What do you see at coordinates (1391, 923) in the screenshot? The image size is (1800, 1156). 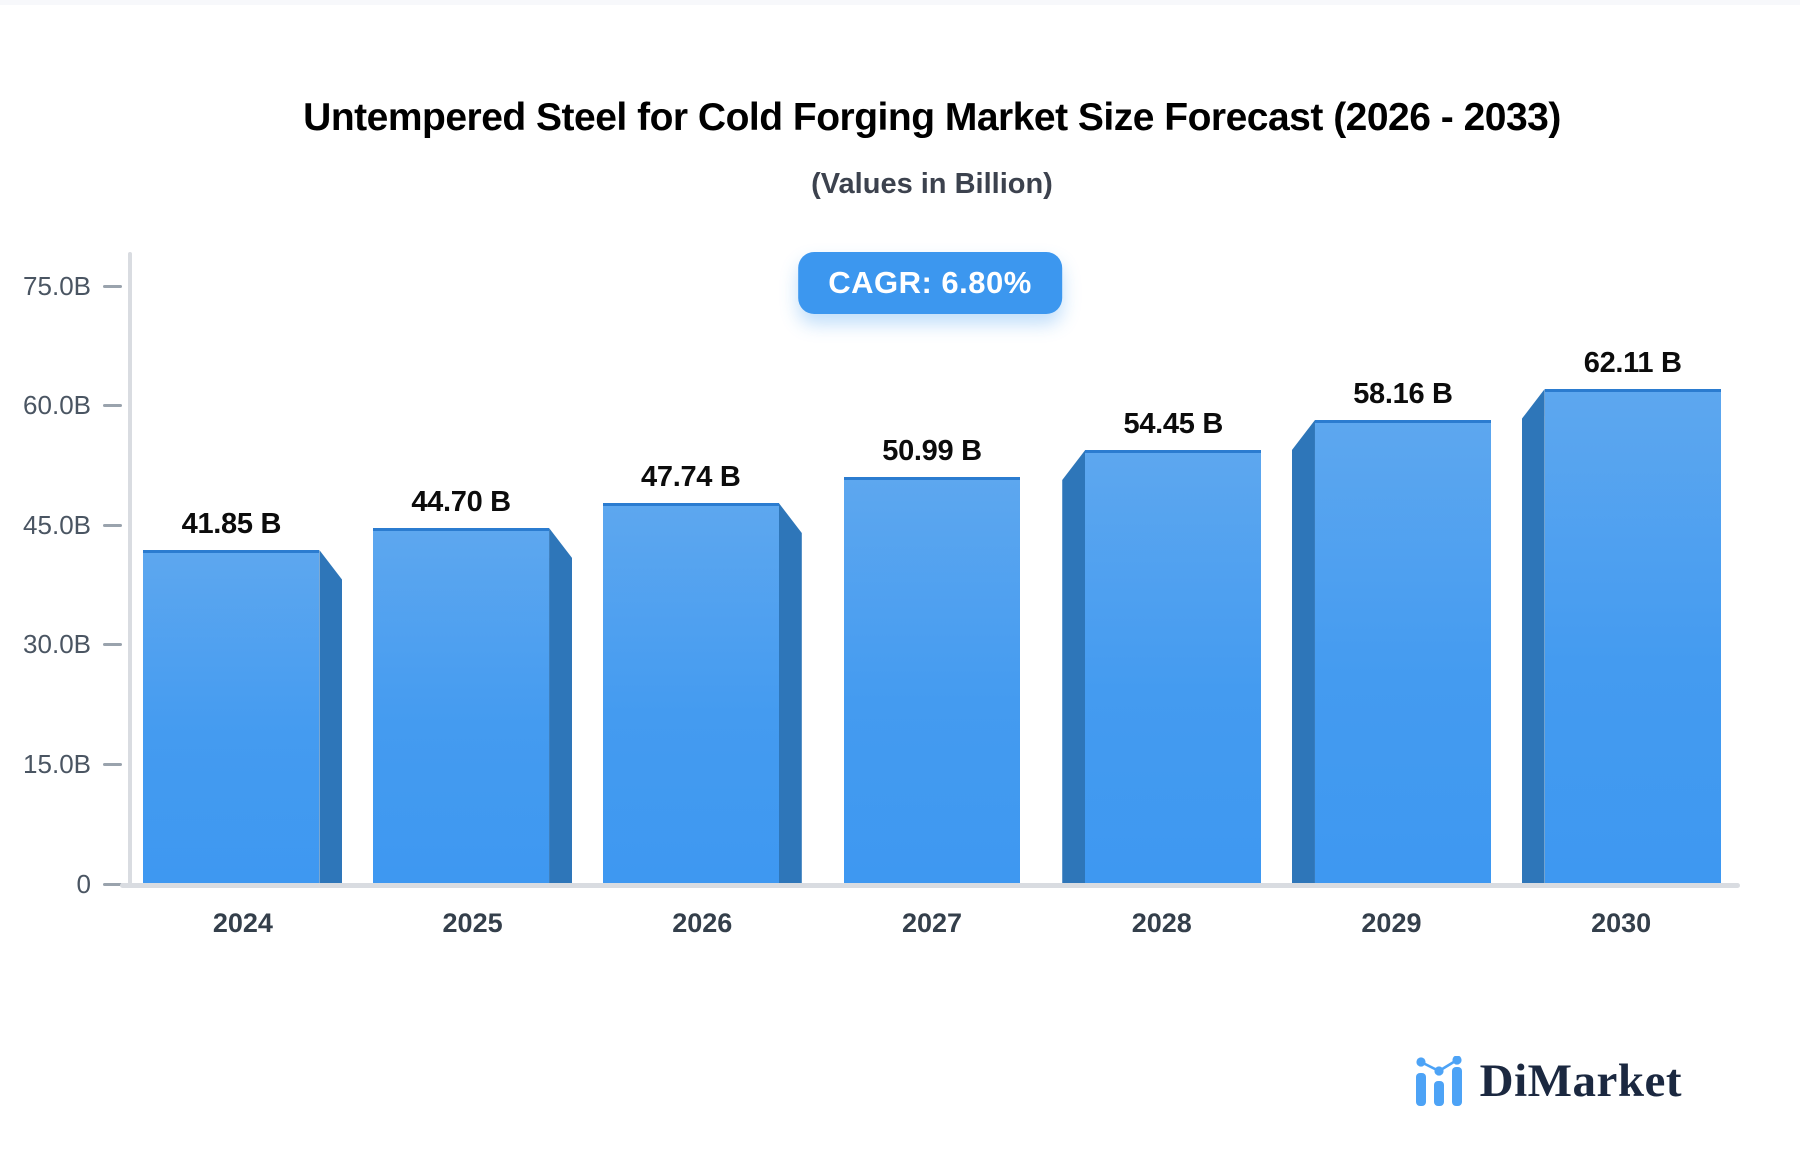 I see `x-axis-label: 2029` at bounding box center [1391, 923].